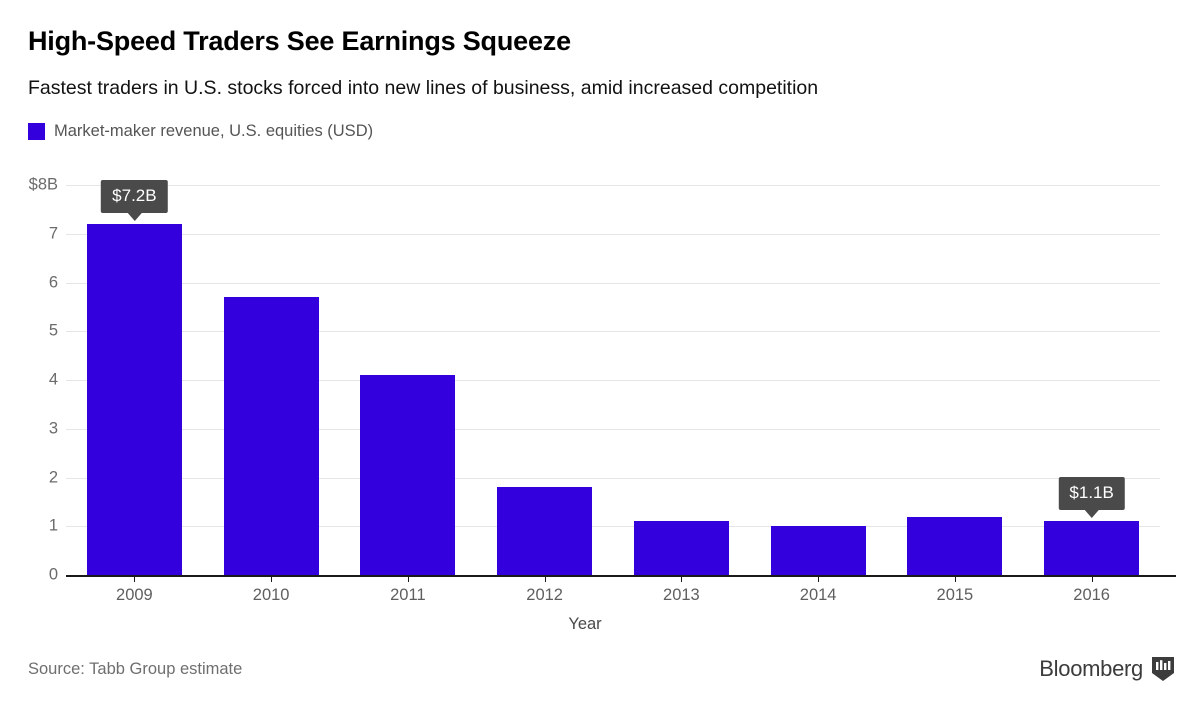 The width and height of the screenshot is (1200, 715). I want to click on y-axis-tick-label: $8B, so click(43, 184).